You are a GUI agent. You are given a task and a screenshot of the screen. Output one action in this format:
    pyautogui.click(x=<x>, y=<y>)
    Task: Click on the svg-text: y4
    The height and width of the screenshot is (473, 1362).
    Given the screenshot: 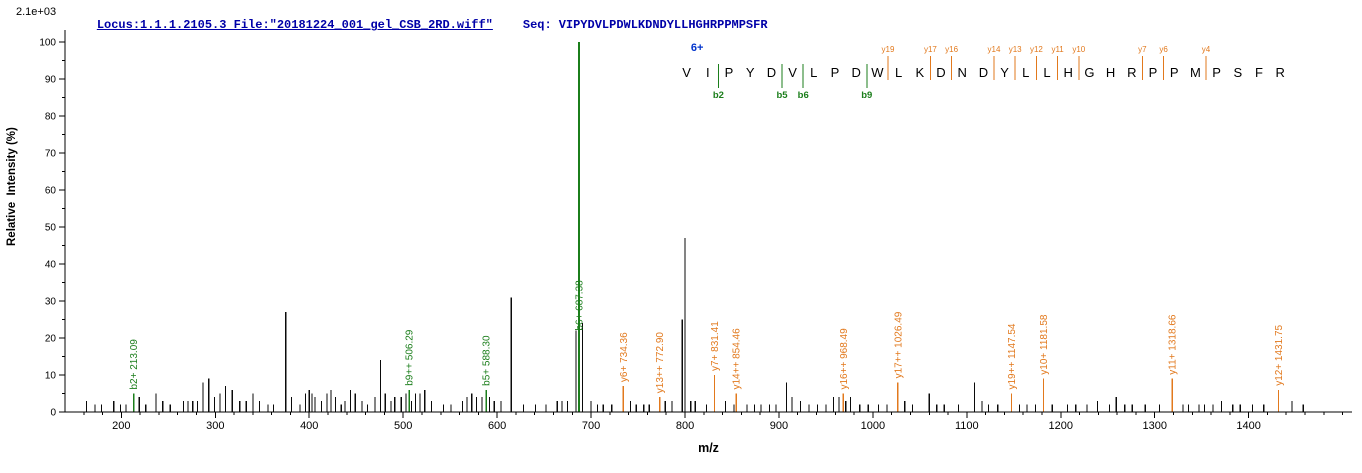 What is the action you would take?
    pyautogui.click(x=1206, y=49)
    